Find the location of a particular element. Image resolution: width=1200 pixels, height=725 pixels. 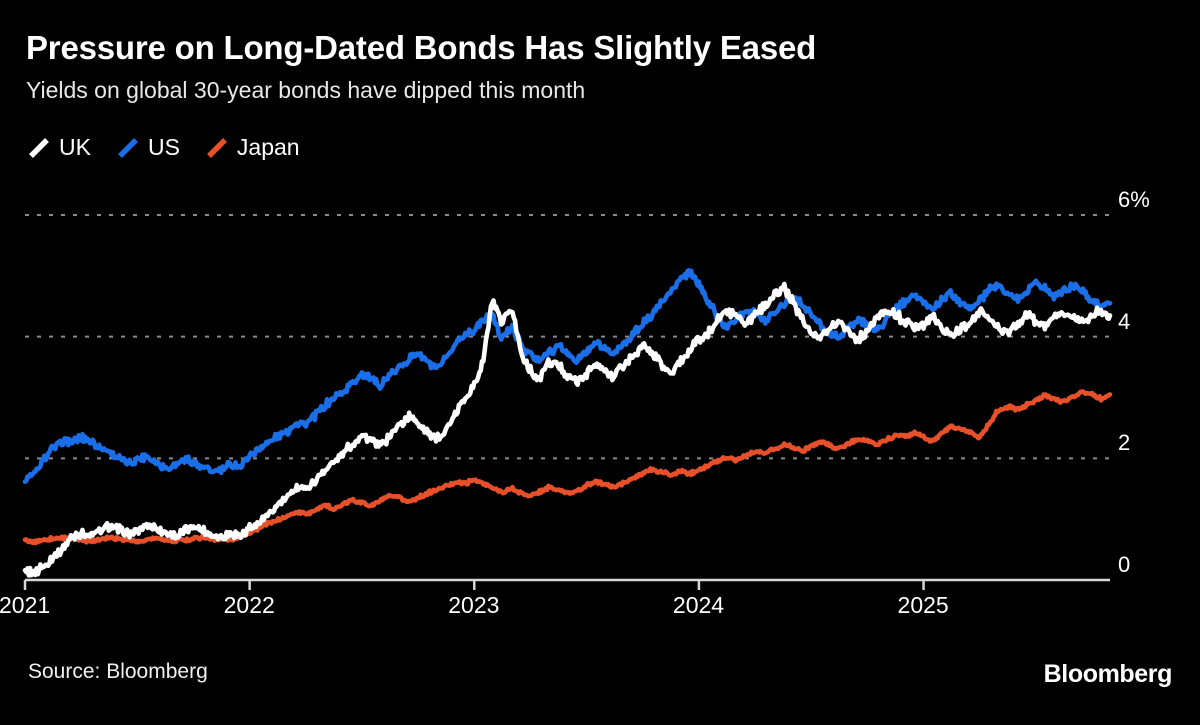

x-axis-tick-label-2023: 2023 is located at coordinates (474, 605).